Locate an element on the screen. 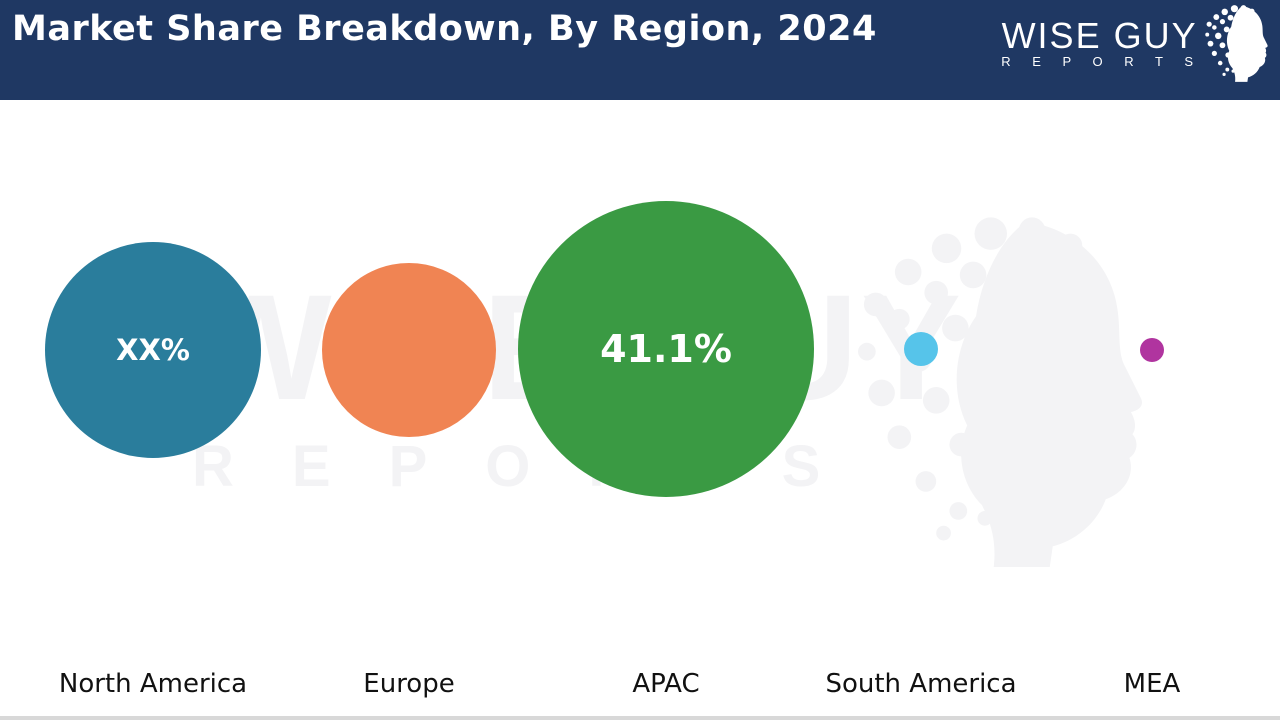 The height and width of the screenshot is (720, 1280). bubble-europe is located at coordinates (409, 350).